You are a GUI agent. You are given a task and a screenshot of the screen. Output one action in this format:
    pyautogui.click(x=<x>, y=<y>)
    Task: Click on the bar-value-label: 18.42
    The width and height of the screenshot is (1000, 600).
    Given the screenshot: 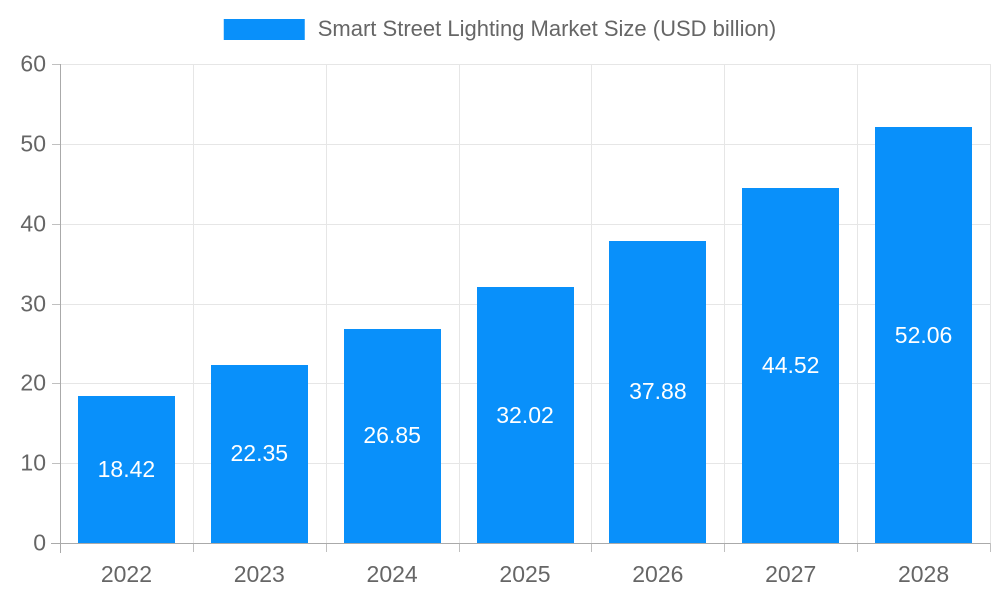 What is the action you would take?
    pyautogui.click(x=126, y=468)
    